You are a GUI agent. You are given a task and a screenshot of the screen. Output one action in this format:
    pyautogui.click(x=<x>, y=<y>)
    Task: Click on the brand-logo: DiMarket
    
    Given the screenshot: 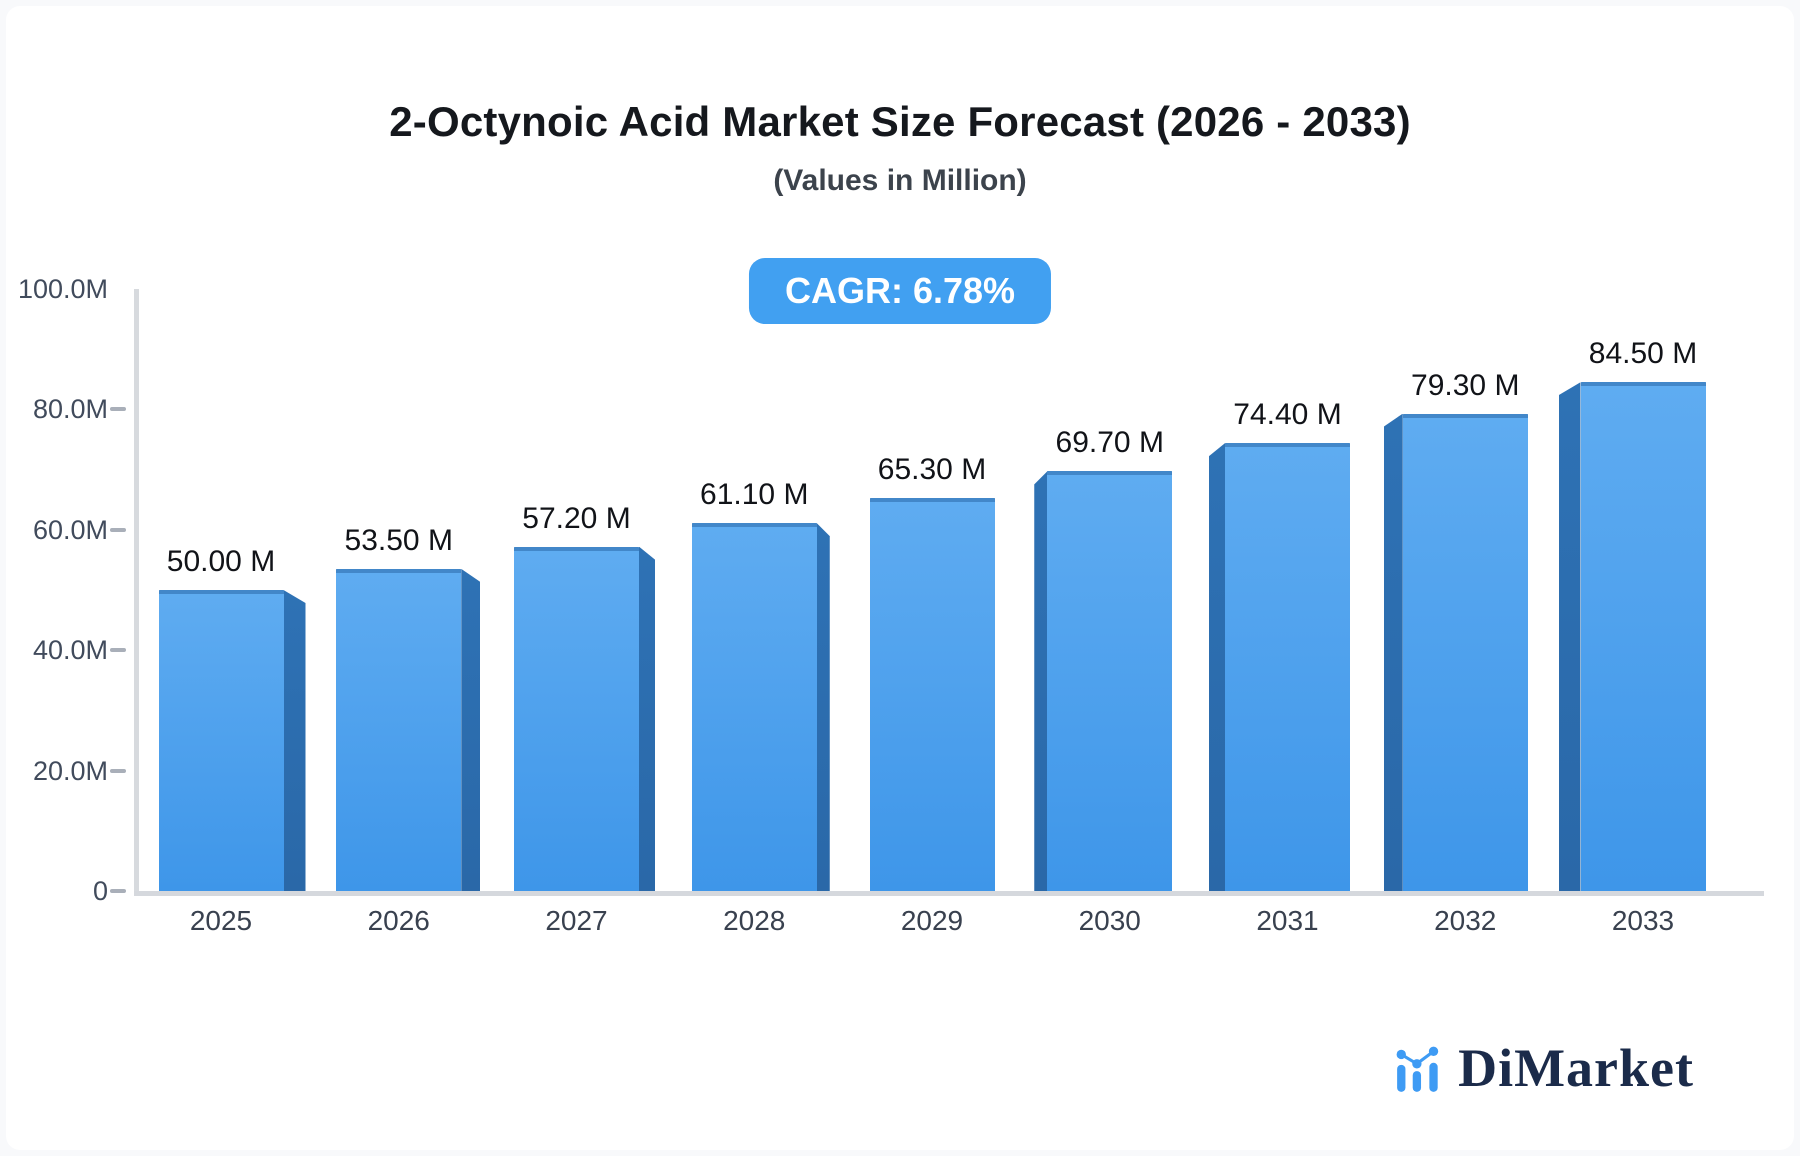 What is the action you would take?
    pyautogui.click(x=1544, y=1068)
    